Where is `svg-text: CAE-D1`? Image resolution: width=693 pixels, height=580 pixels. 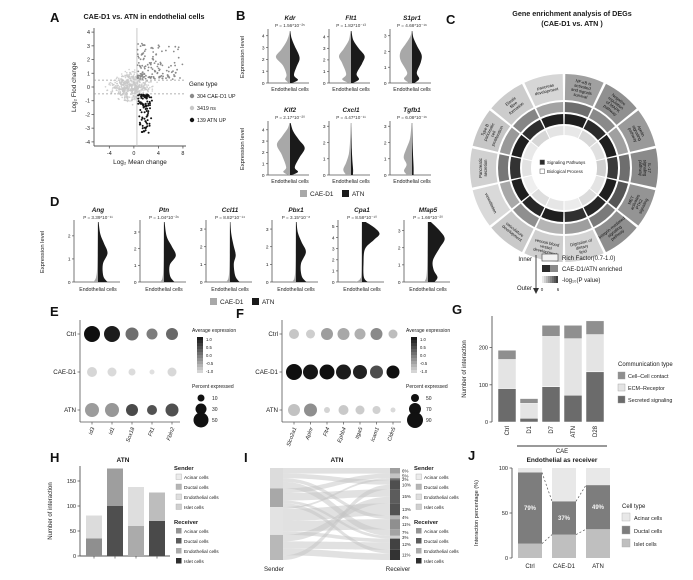 svg-text: CAE-D1 is located at coordinates (322, 194).